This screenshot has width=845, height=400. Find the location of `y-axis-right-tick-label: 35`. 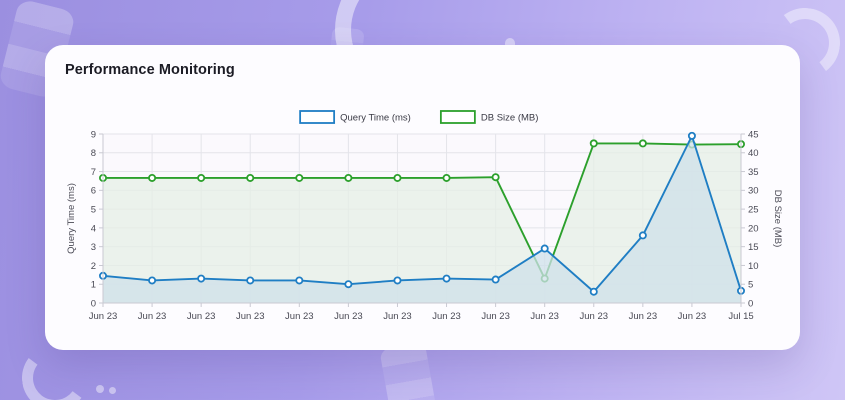

y-axis-right-tick-label: 35 is located at coordinates (753, 172).